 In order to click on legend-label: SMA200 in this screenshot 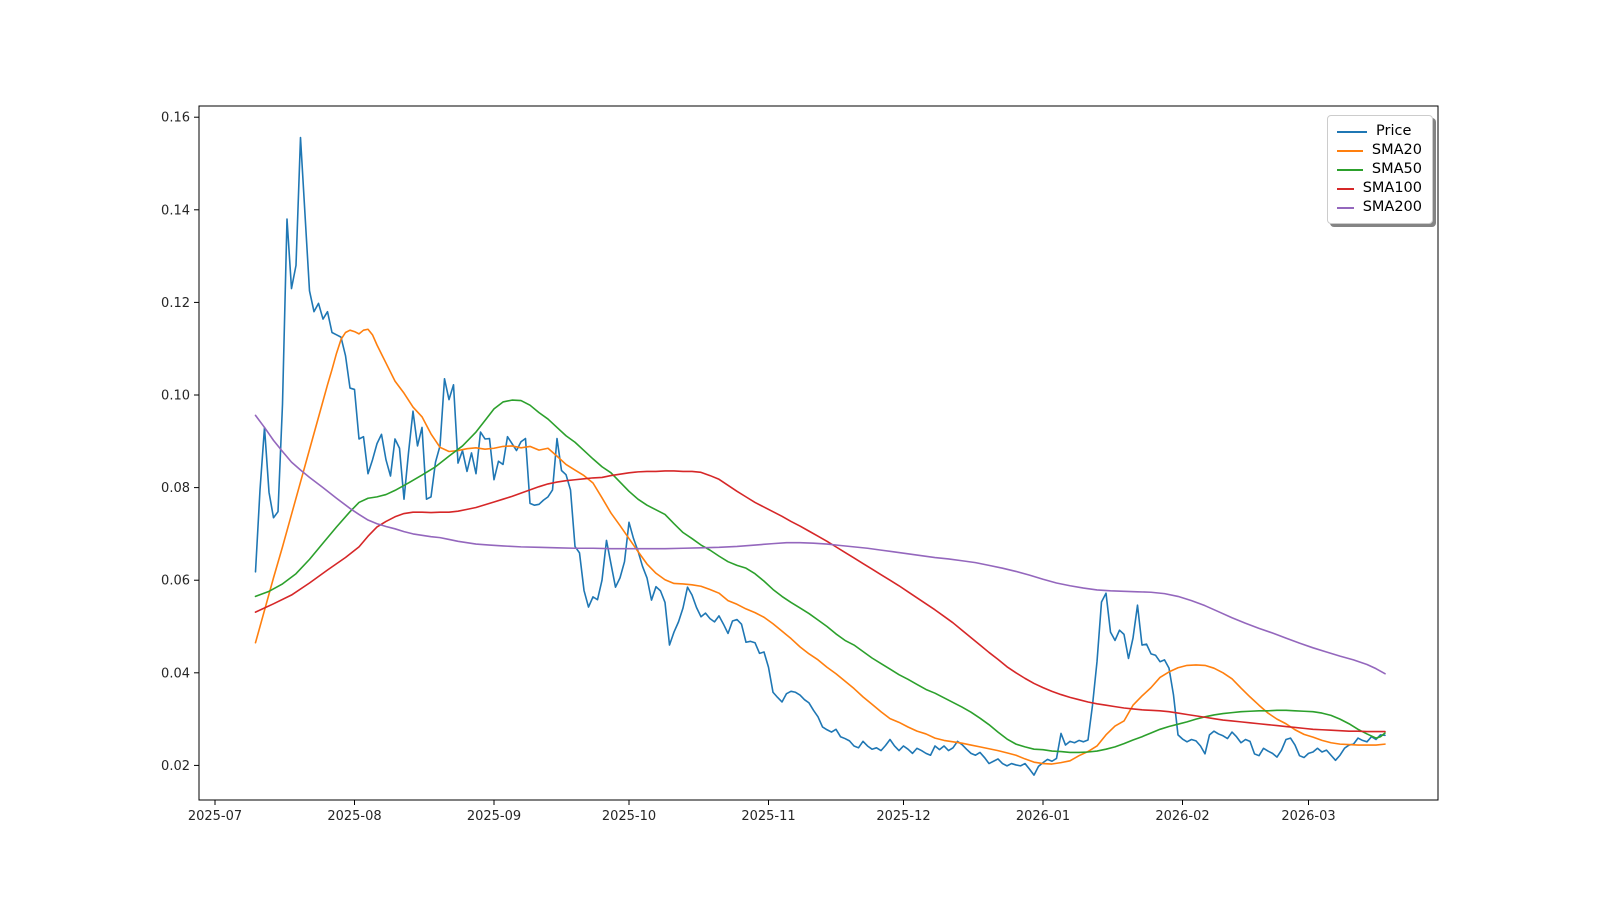, I will do `click(1392, 207)`.